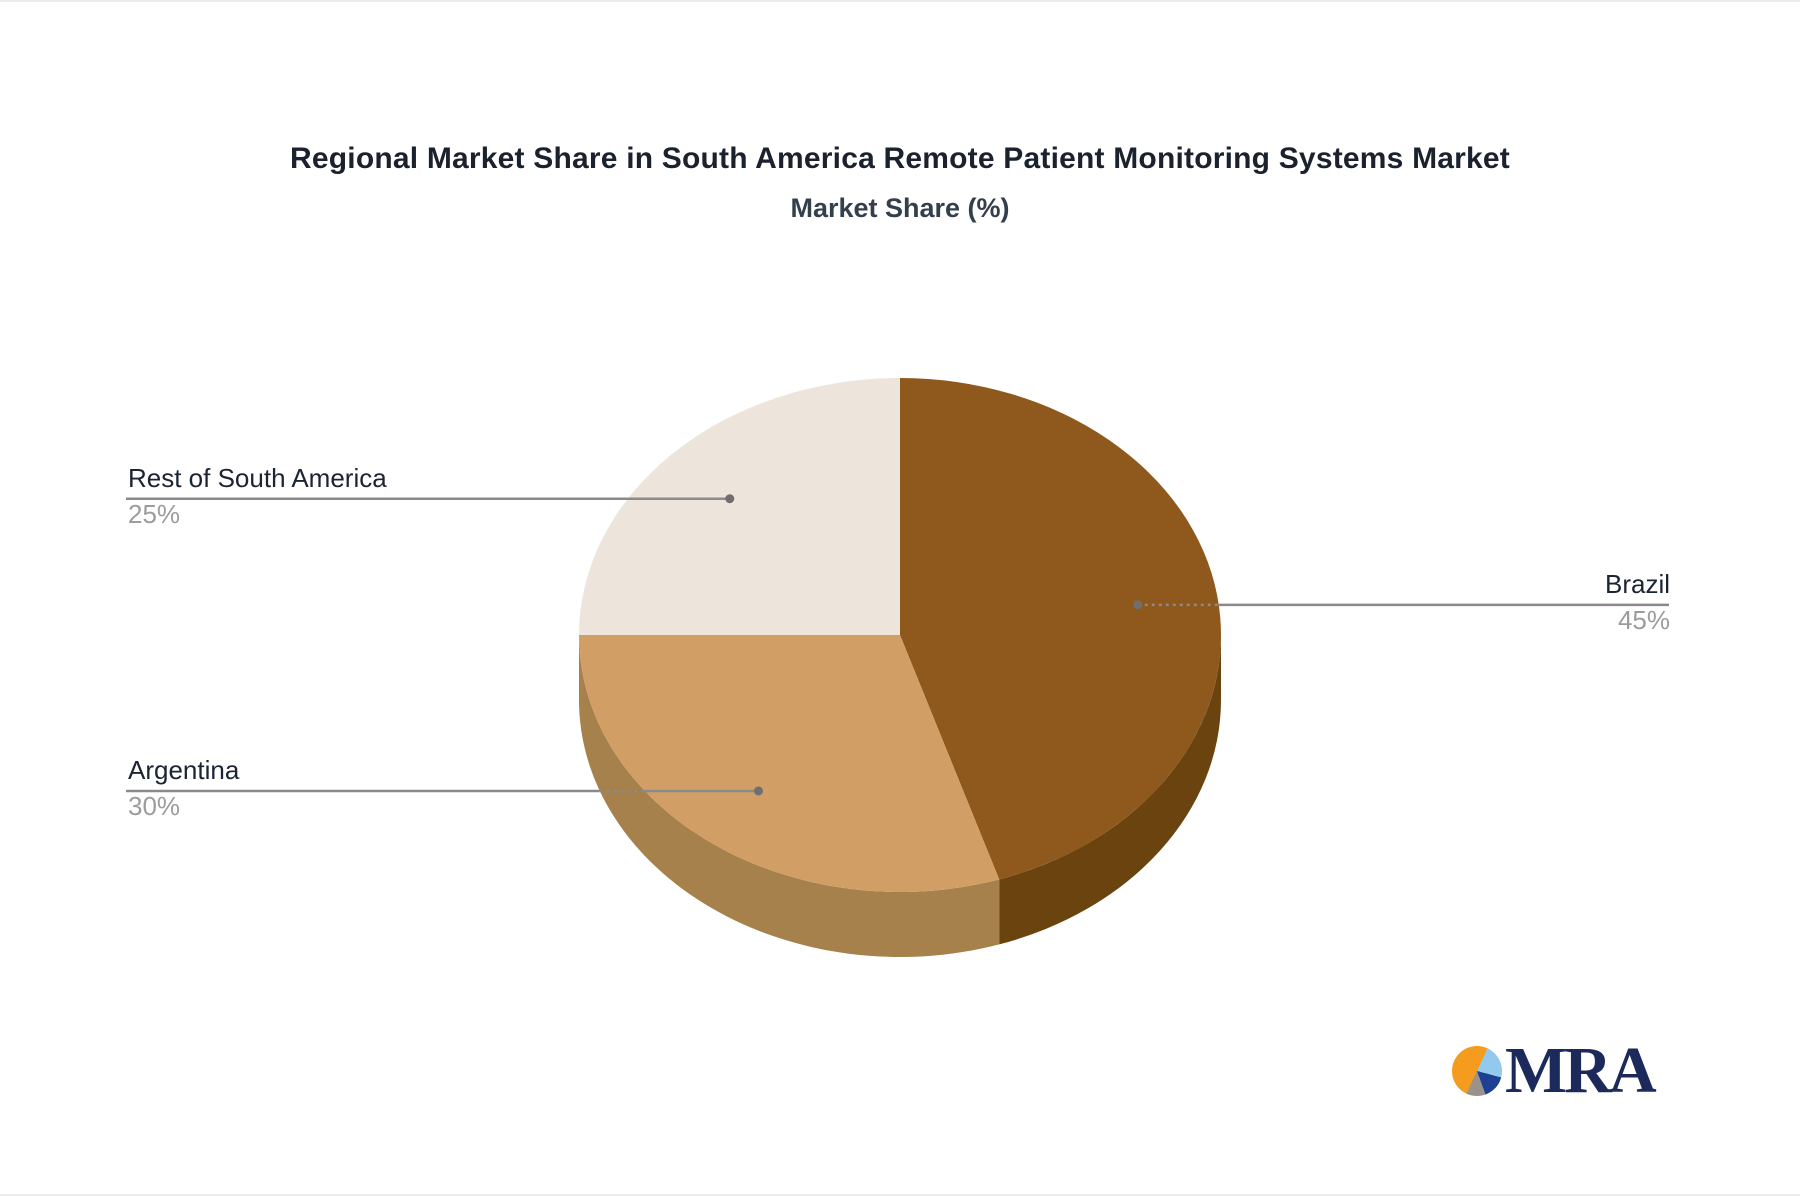  Describe the element at coordinates (1637, 602) in the screenshot. I see `slice-label-brazil: Brazil 45%` at that location.